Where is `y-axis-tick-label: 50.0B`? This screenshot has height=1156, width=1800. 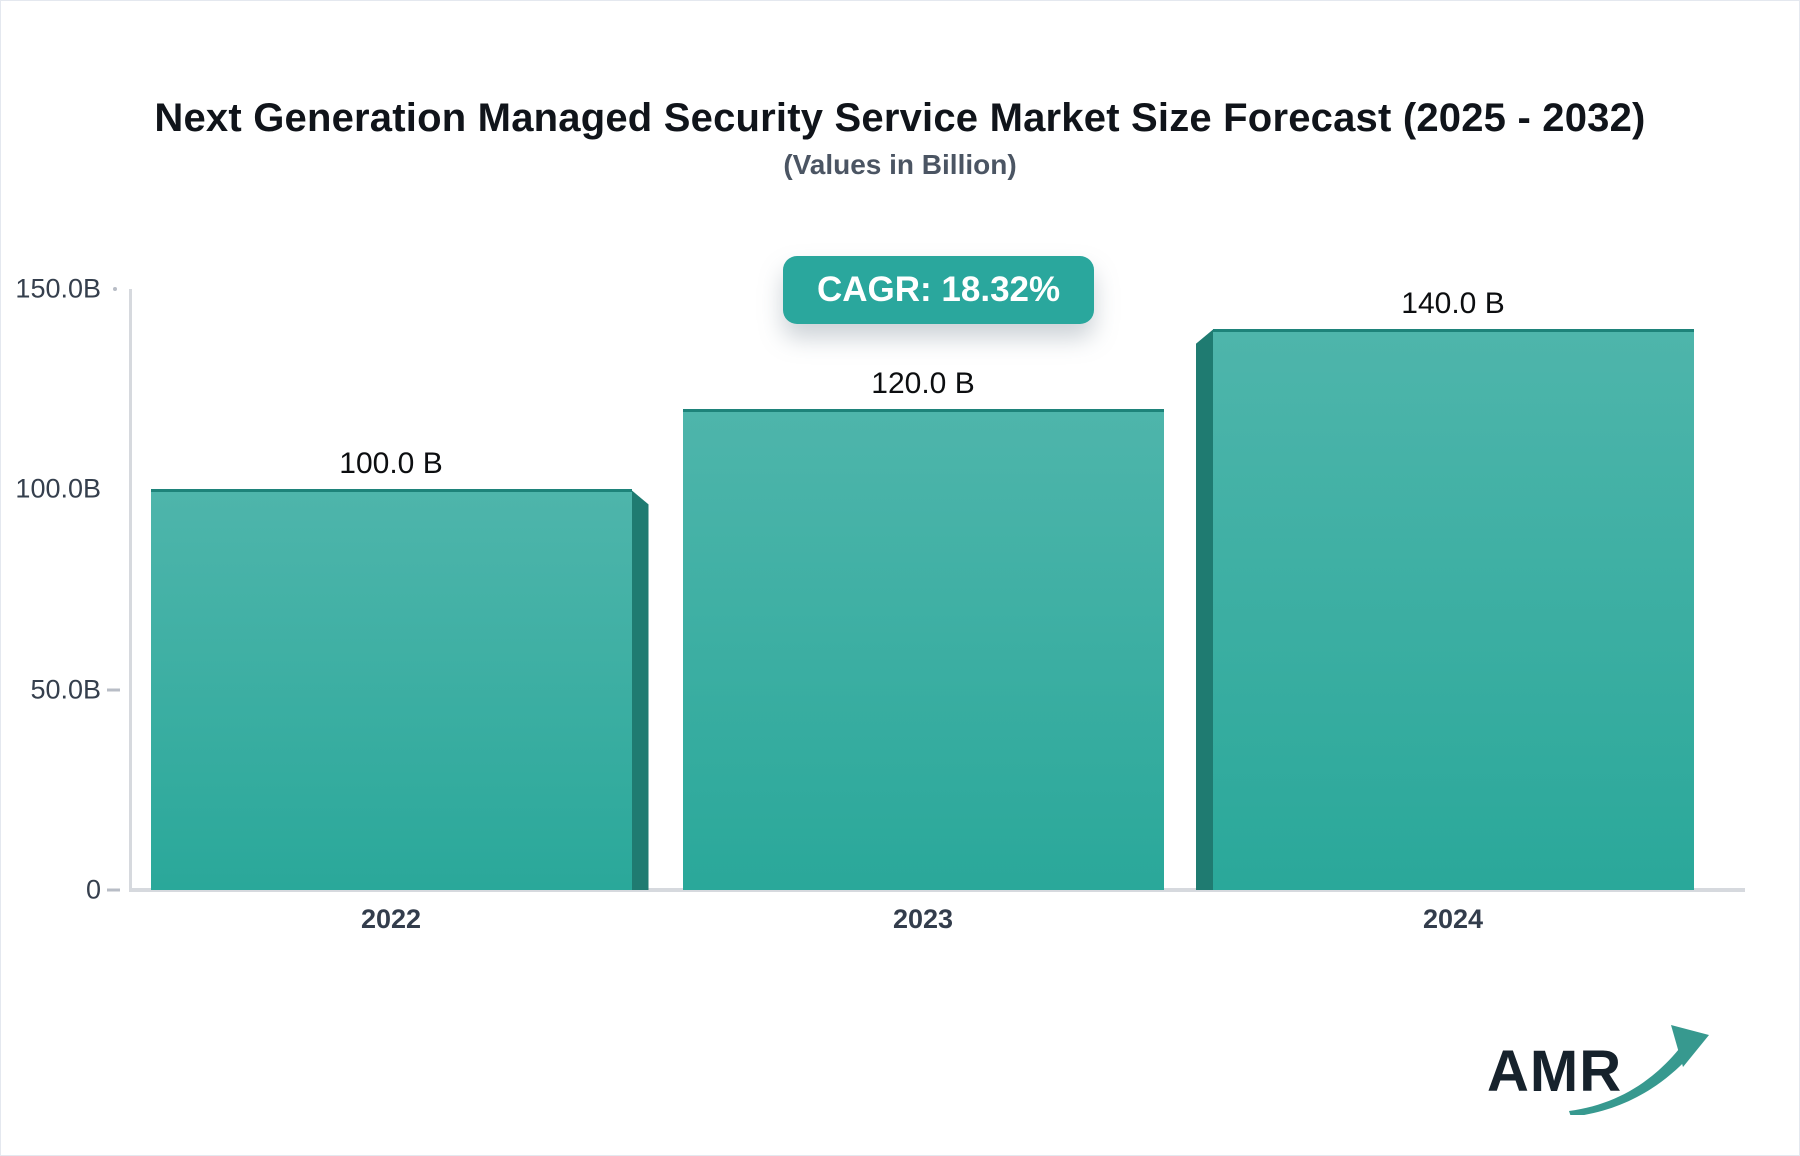 y-axis-tick-label: 50.0B is located at coordinates (65, 689).